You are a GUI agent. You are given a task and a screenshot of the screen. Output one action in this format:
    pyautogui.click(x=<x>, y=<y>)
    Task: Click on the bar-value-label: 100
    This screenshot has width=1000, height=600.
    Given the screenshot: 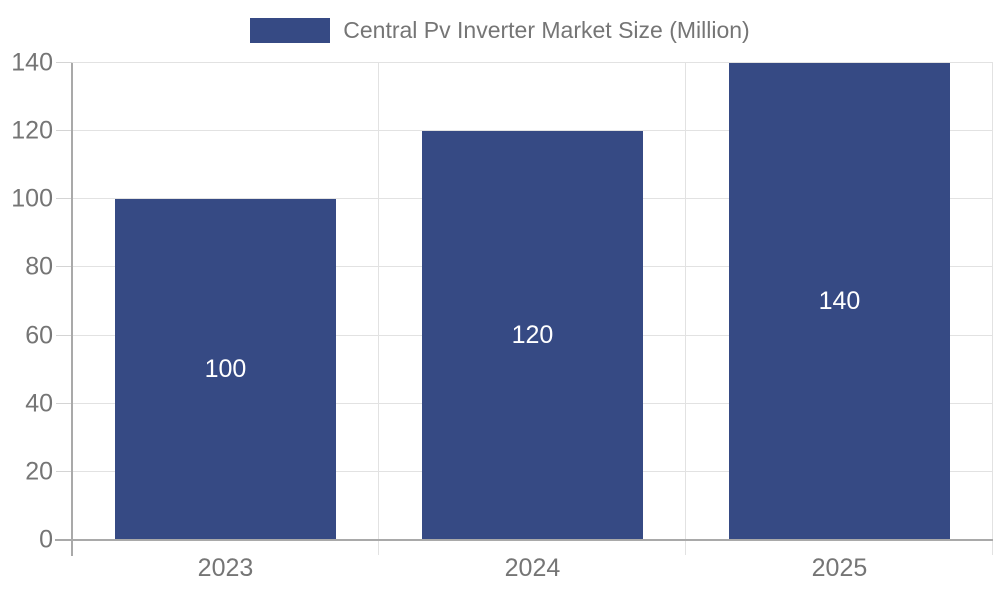 What is the action you would take?
    pyautogui.click(x=225, y=369)
    